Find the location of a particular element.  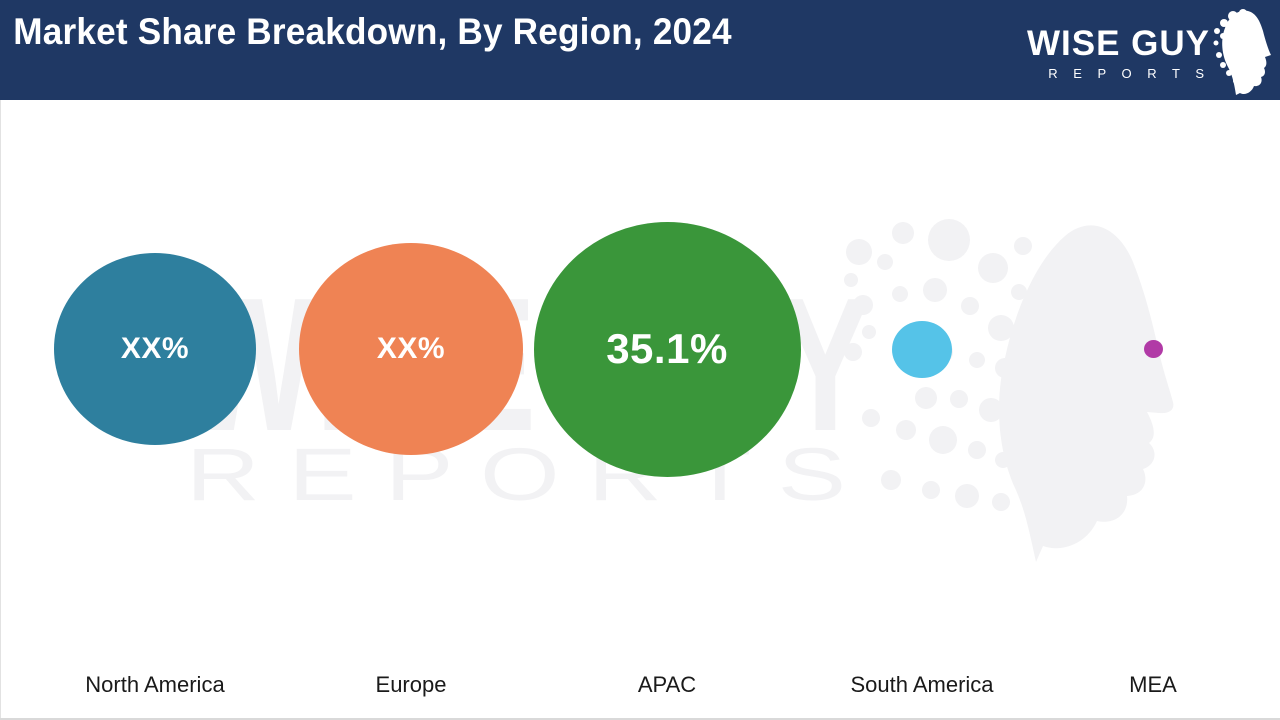

bubble-mea is located at coordinates (1153, 349).